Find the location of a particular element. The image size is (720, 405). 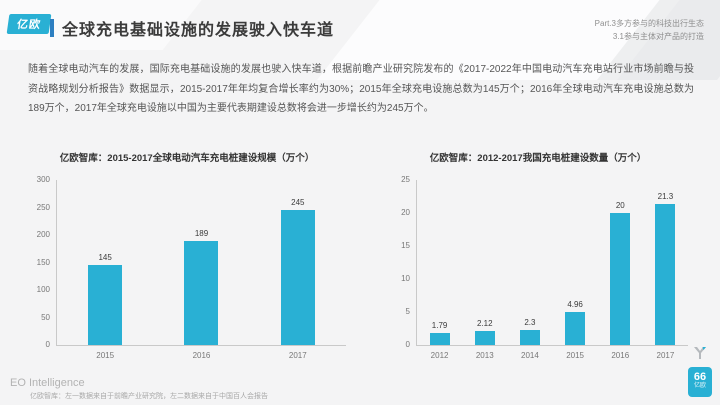

page-title: 全球充电基础设施的发展驶入快车道 is located at coordinates (198, 30).